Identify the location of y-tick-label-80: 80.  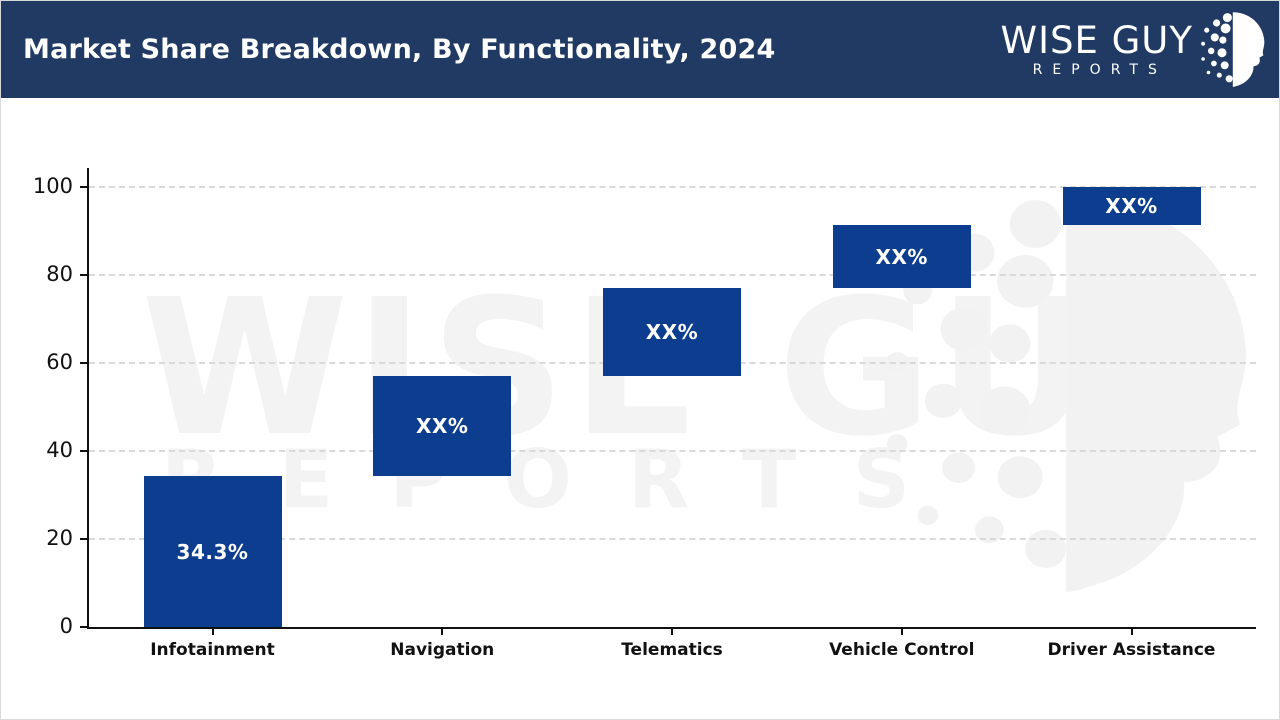
(59, 274).